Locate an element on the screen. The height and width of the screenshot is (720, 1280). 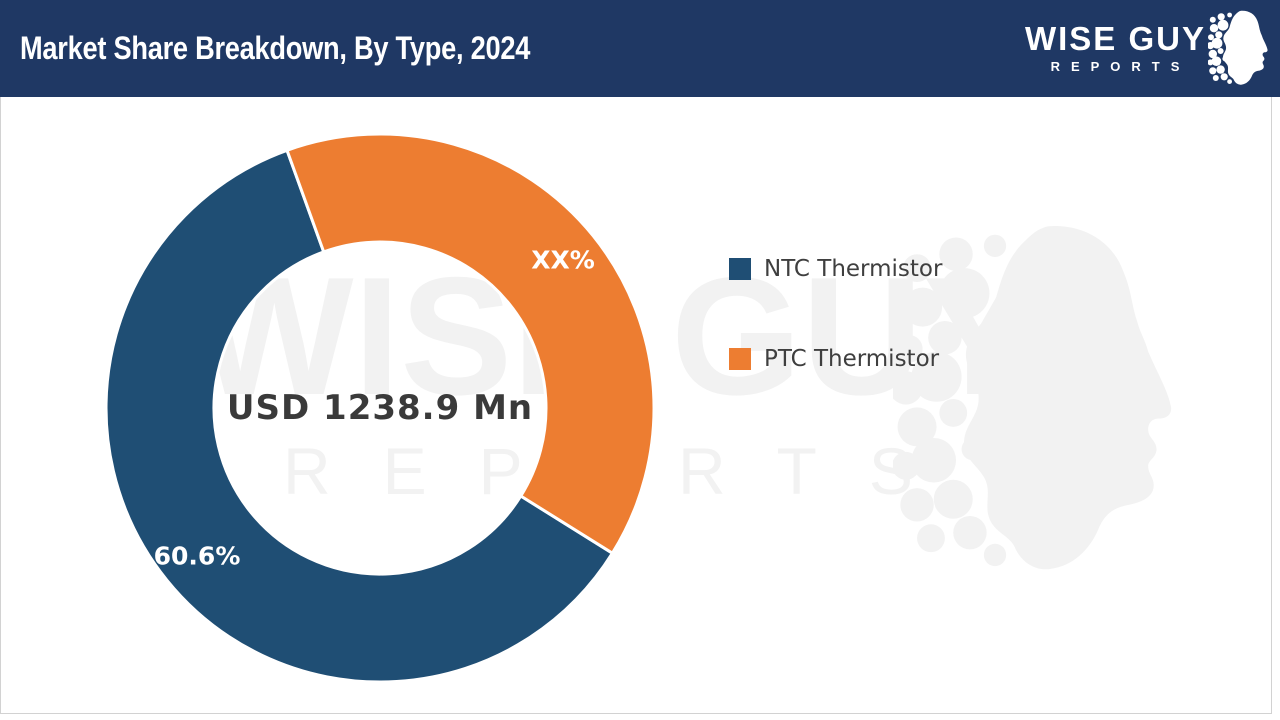
slice-label-ntc-thermistor: 60.6% is located at coordinates (197, 556).